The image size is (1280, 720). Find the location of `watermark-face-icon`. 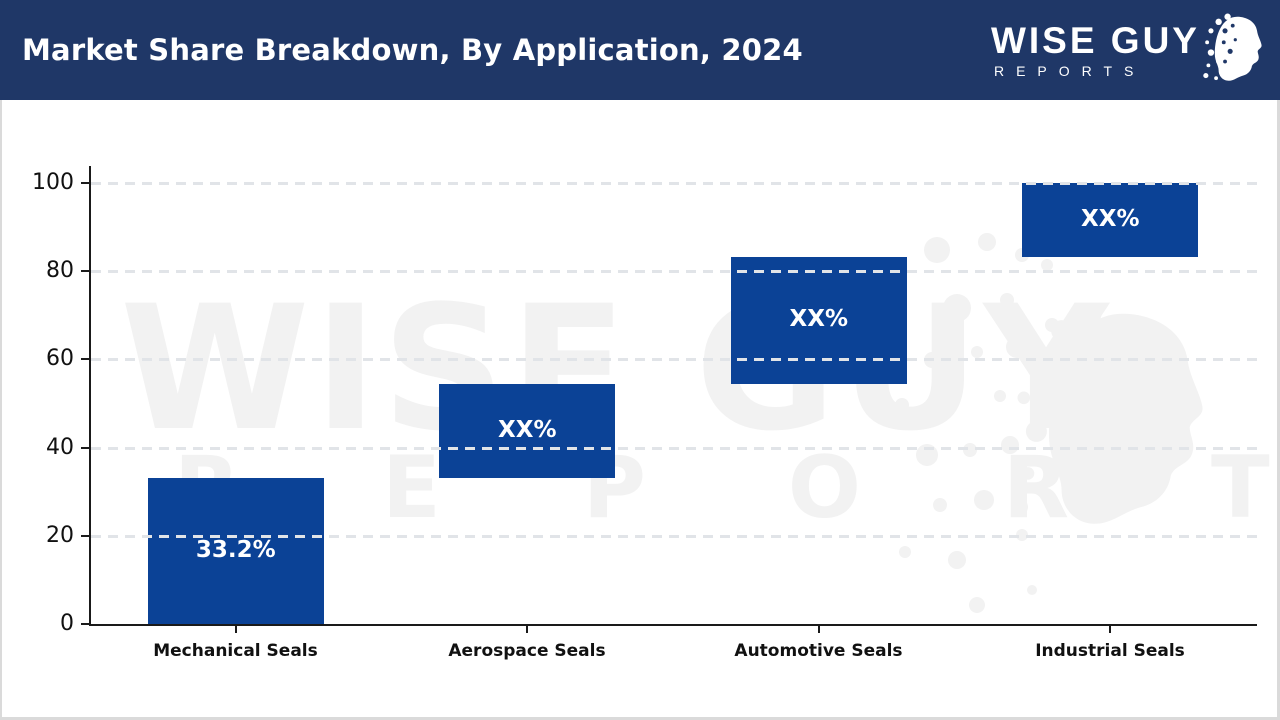

watermark-face-icon is located at coordinates (1107, 413).